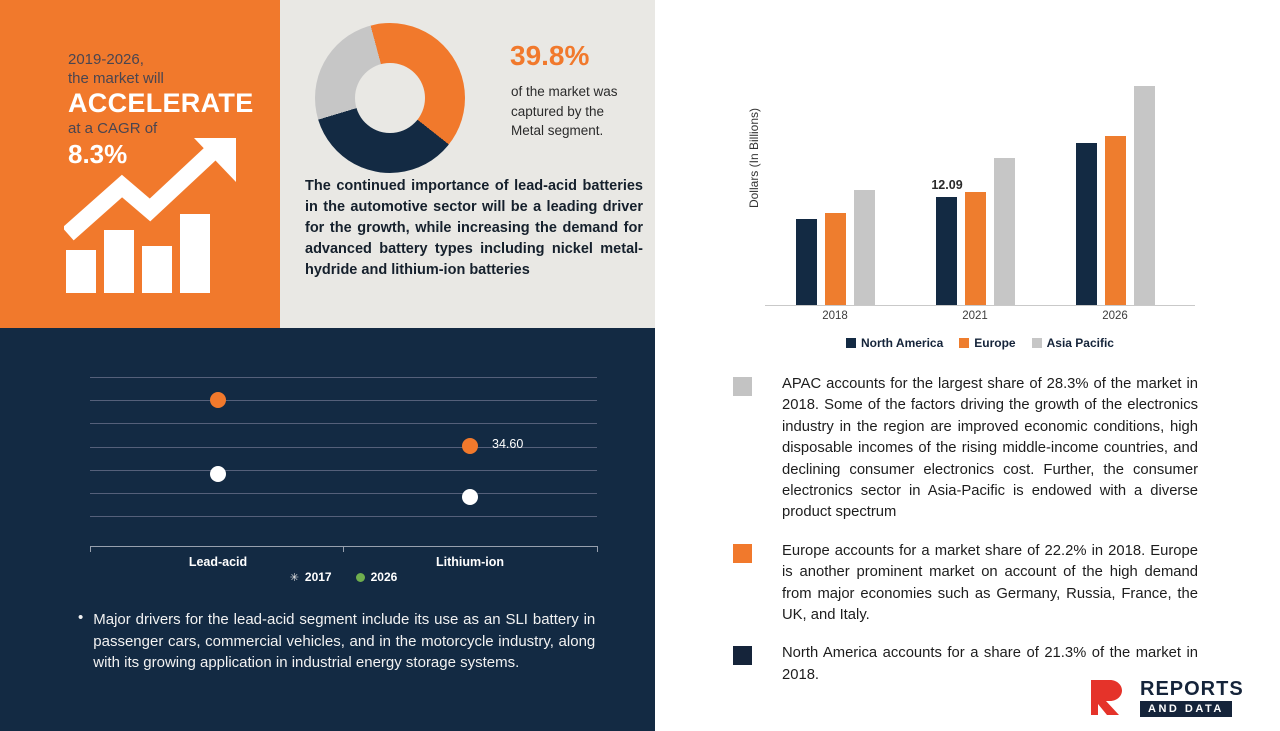 Image resolution: width=1280 pixels, height=731 pixels. I want to click on x-tick-label: 2021, so click(975, 316).